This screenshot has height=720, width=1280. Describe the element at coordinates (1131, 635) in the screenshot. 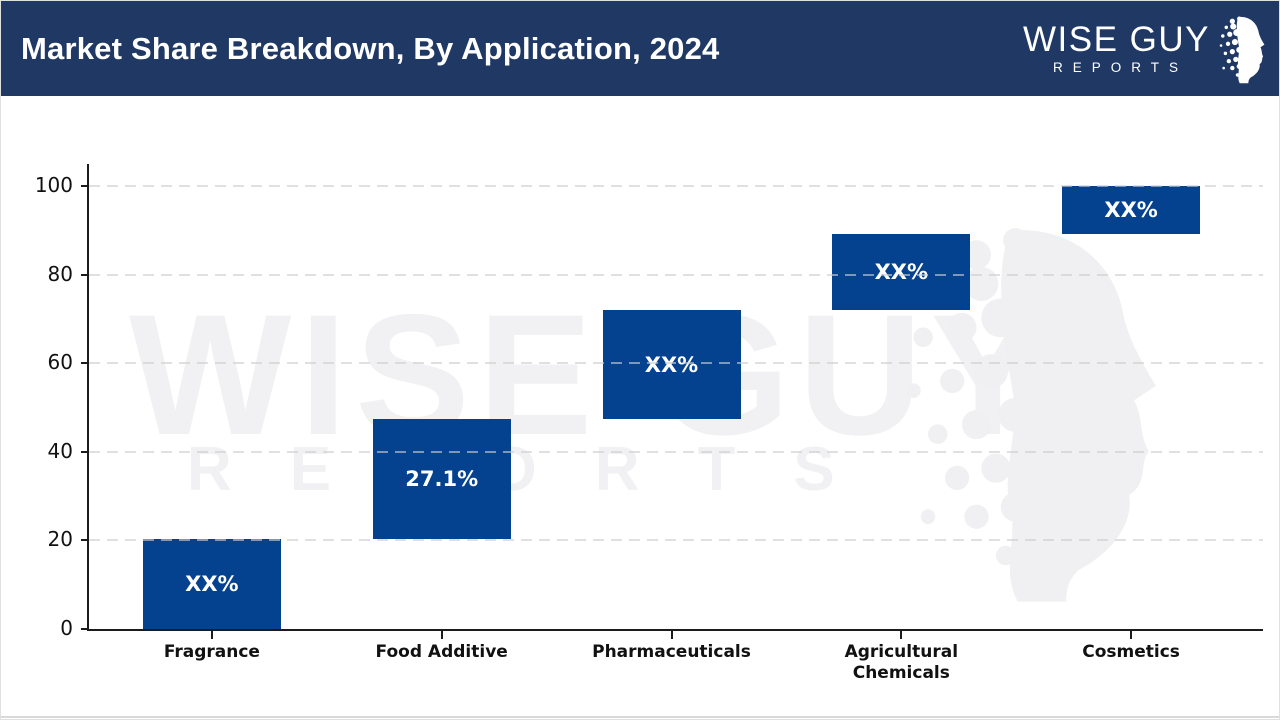

I see `x-tick-cosmetics` at that location.